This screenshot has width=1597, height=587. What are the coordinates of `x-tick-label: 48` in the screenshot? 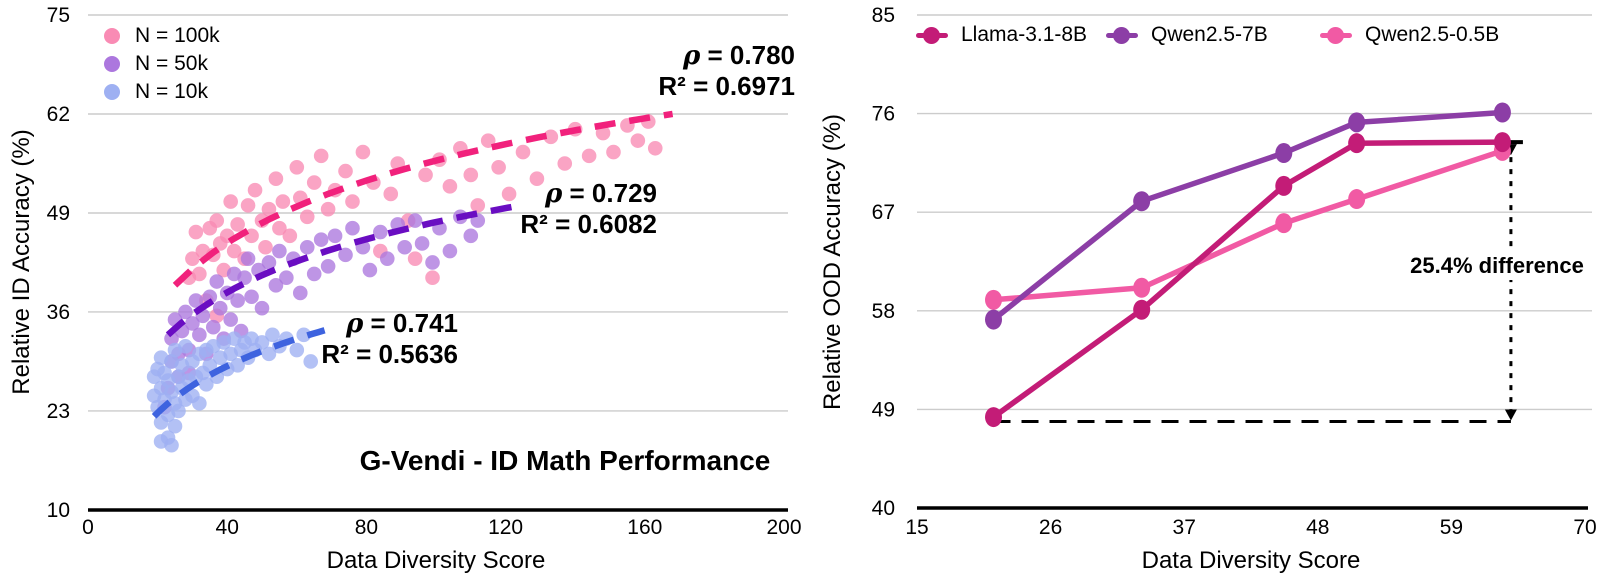 It's located at (1317, 527).